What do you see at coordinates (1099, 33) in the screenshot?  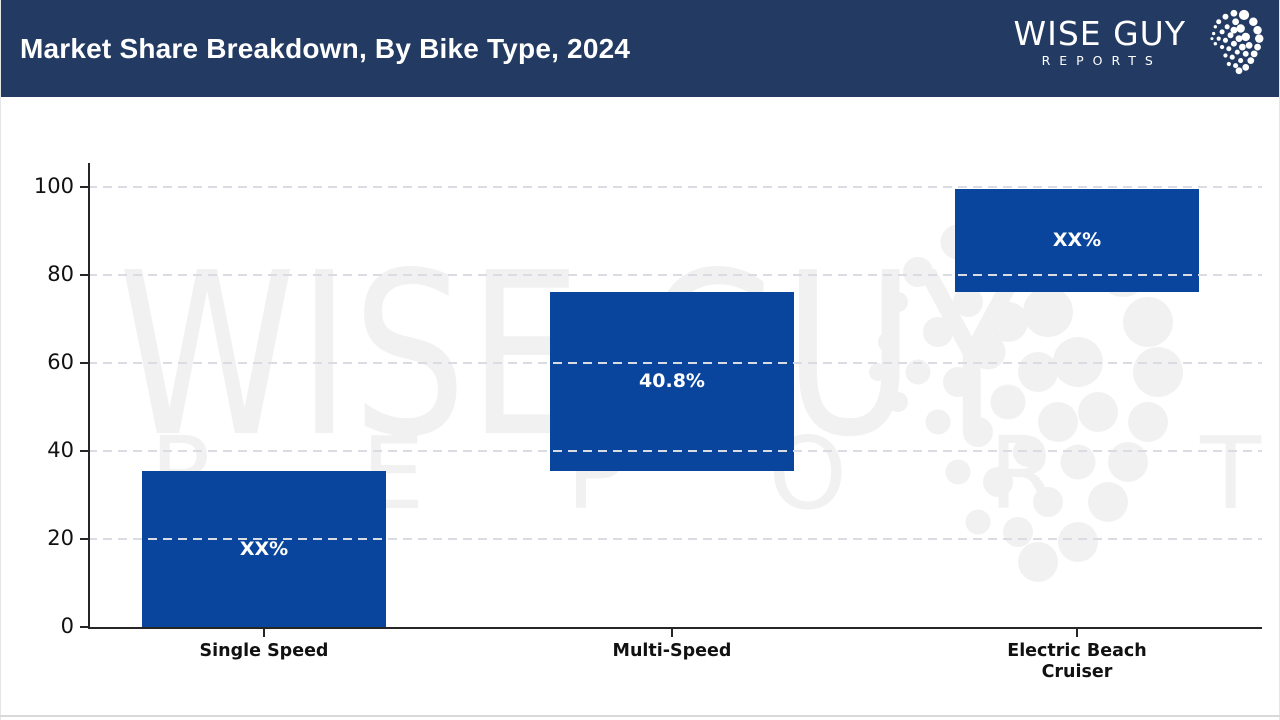 I see `logo-wordmark: WISE GUY` at bounding box center [1099, 33].